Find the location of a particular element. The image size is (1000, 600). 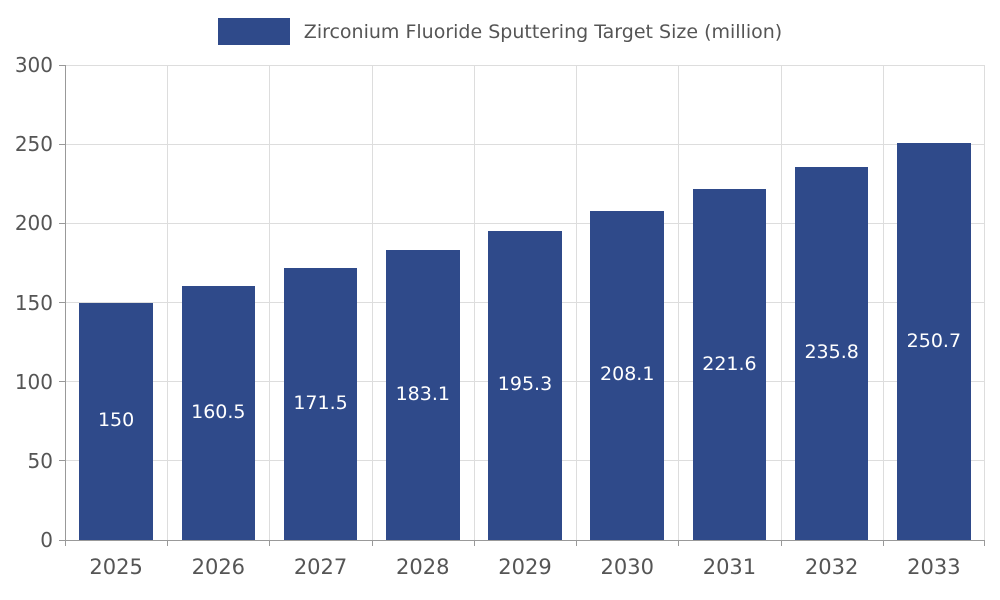

bar-value-label: 195.3 is located at coordinates (525, 384).